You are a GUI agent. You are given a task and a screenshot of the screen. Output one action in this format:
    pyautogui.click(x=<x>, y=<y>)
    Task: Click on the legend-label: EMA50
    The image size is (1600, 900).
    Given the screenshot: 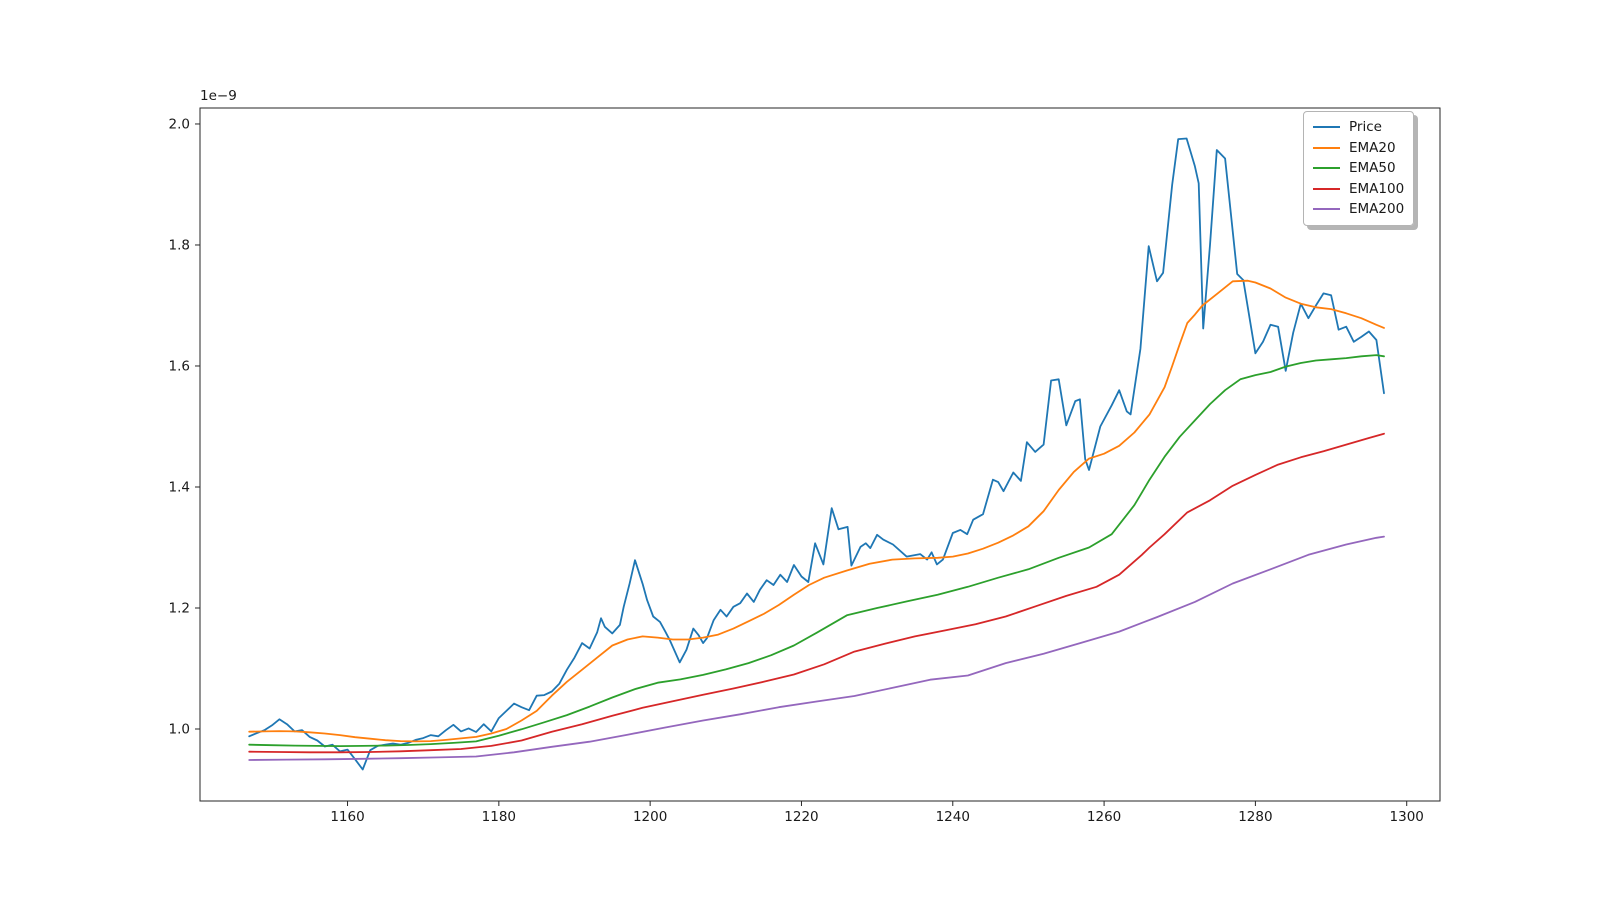 What is the action you would take?
    pyautogui.click(x=1372, y=168)
    